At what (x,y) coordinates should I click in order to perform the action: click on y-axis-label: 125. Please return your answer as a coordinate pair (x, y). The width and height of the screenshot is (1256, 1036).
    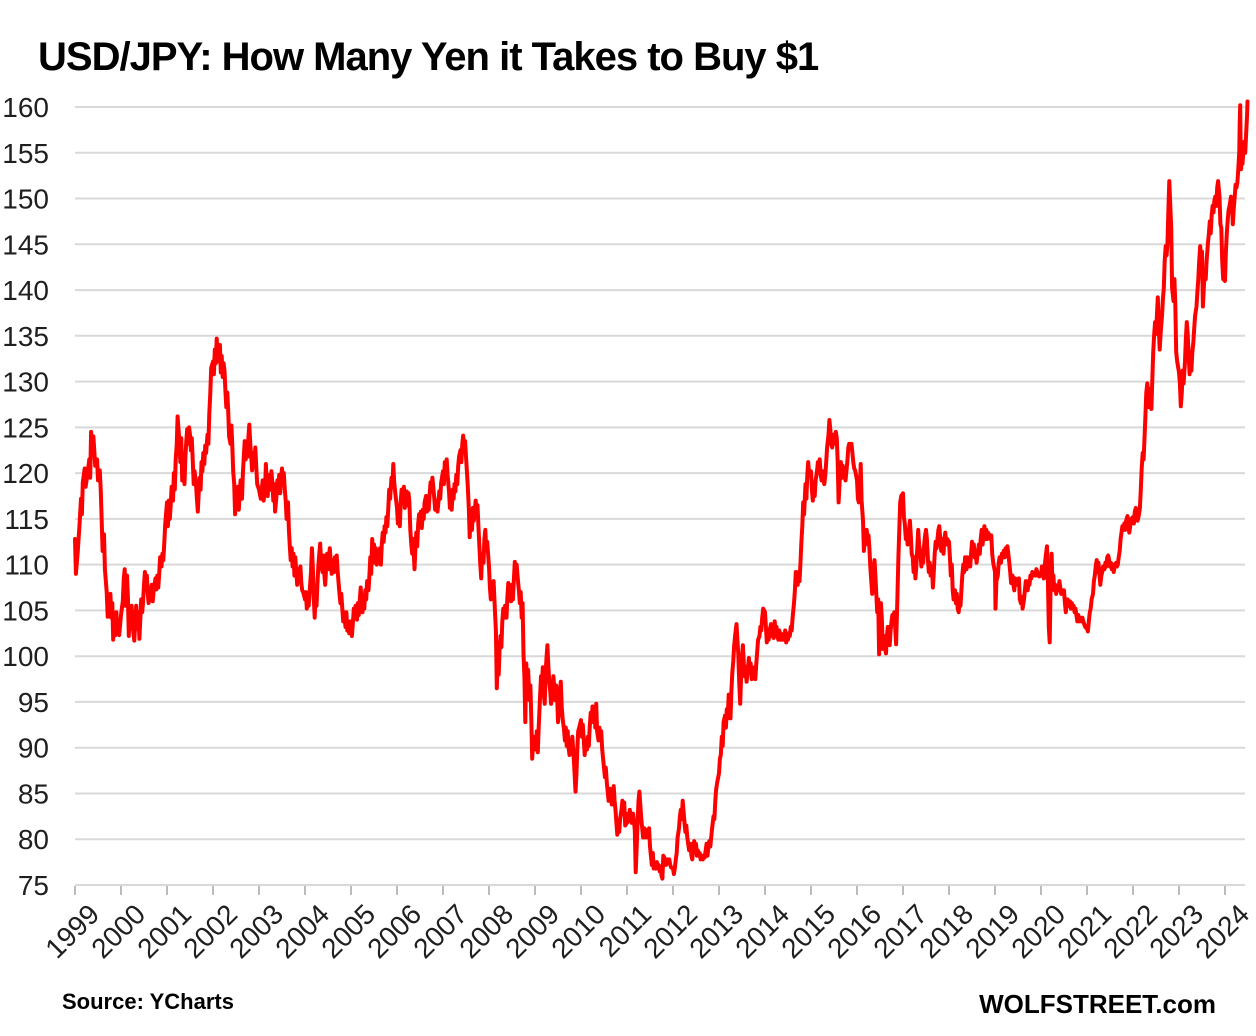
    Looking at the image, I should click on (25, 427).